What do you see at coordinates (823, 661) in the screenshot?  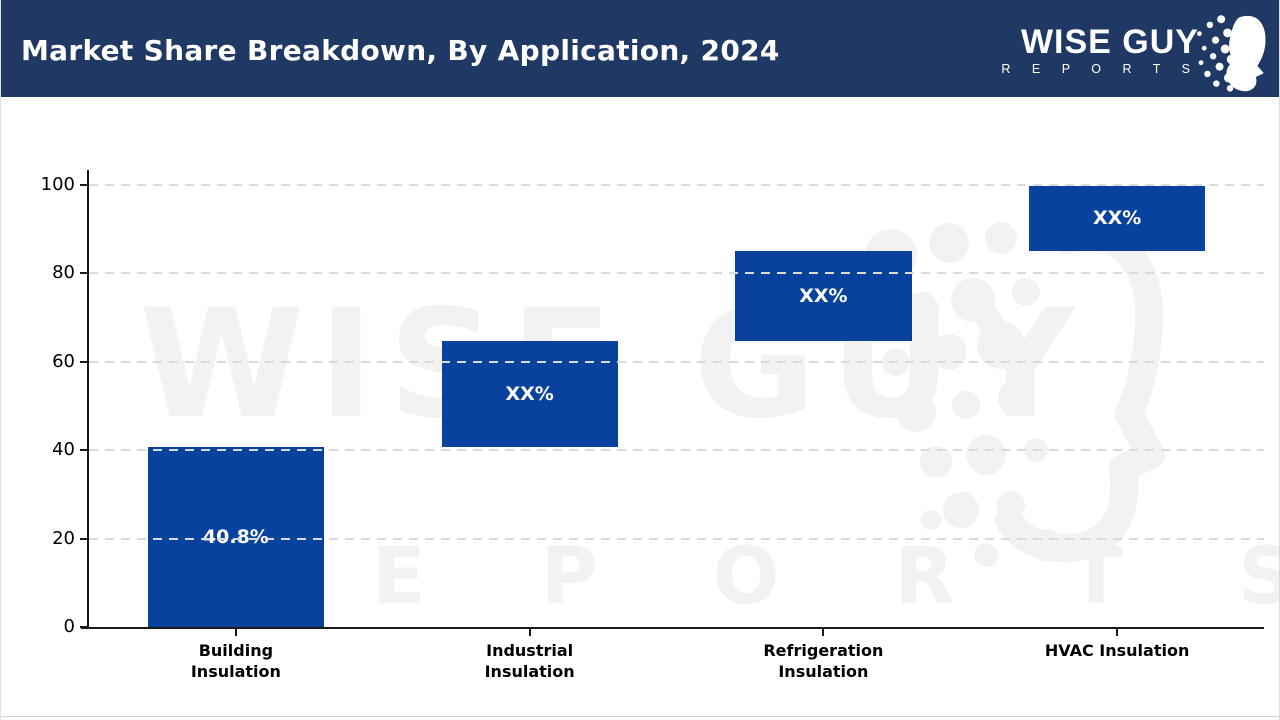 I see `x-category-label-2: Refrigeration Insulation` at bounding box center [823, 661].